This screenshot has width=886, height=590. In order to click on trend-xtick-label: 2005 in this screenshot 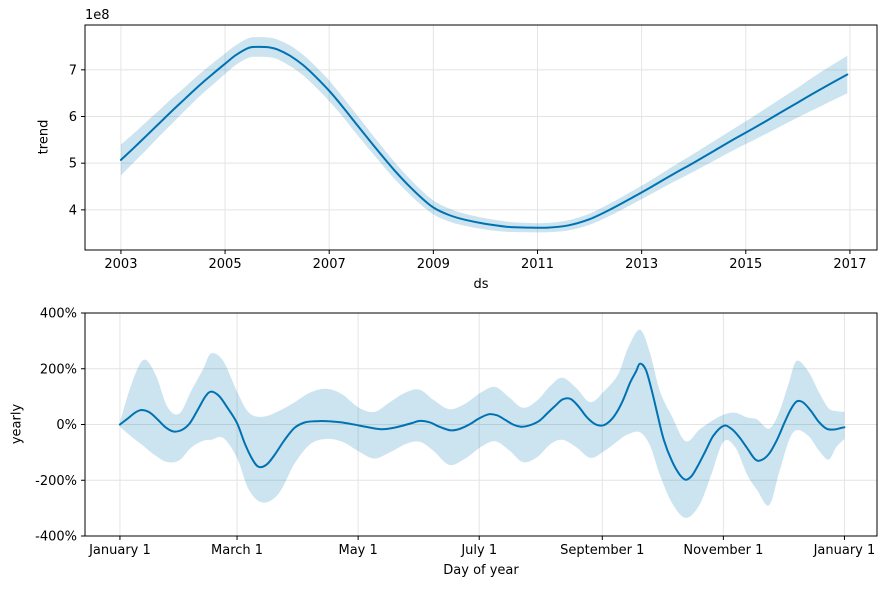, I will do `click(225, 264)`.